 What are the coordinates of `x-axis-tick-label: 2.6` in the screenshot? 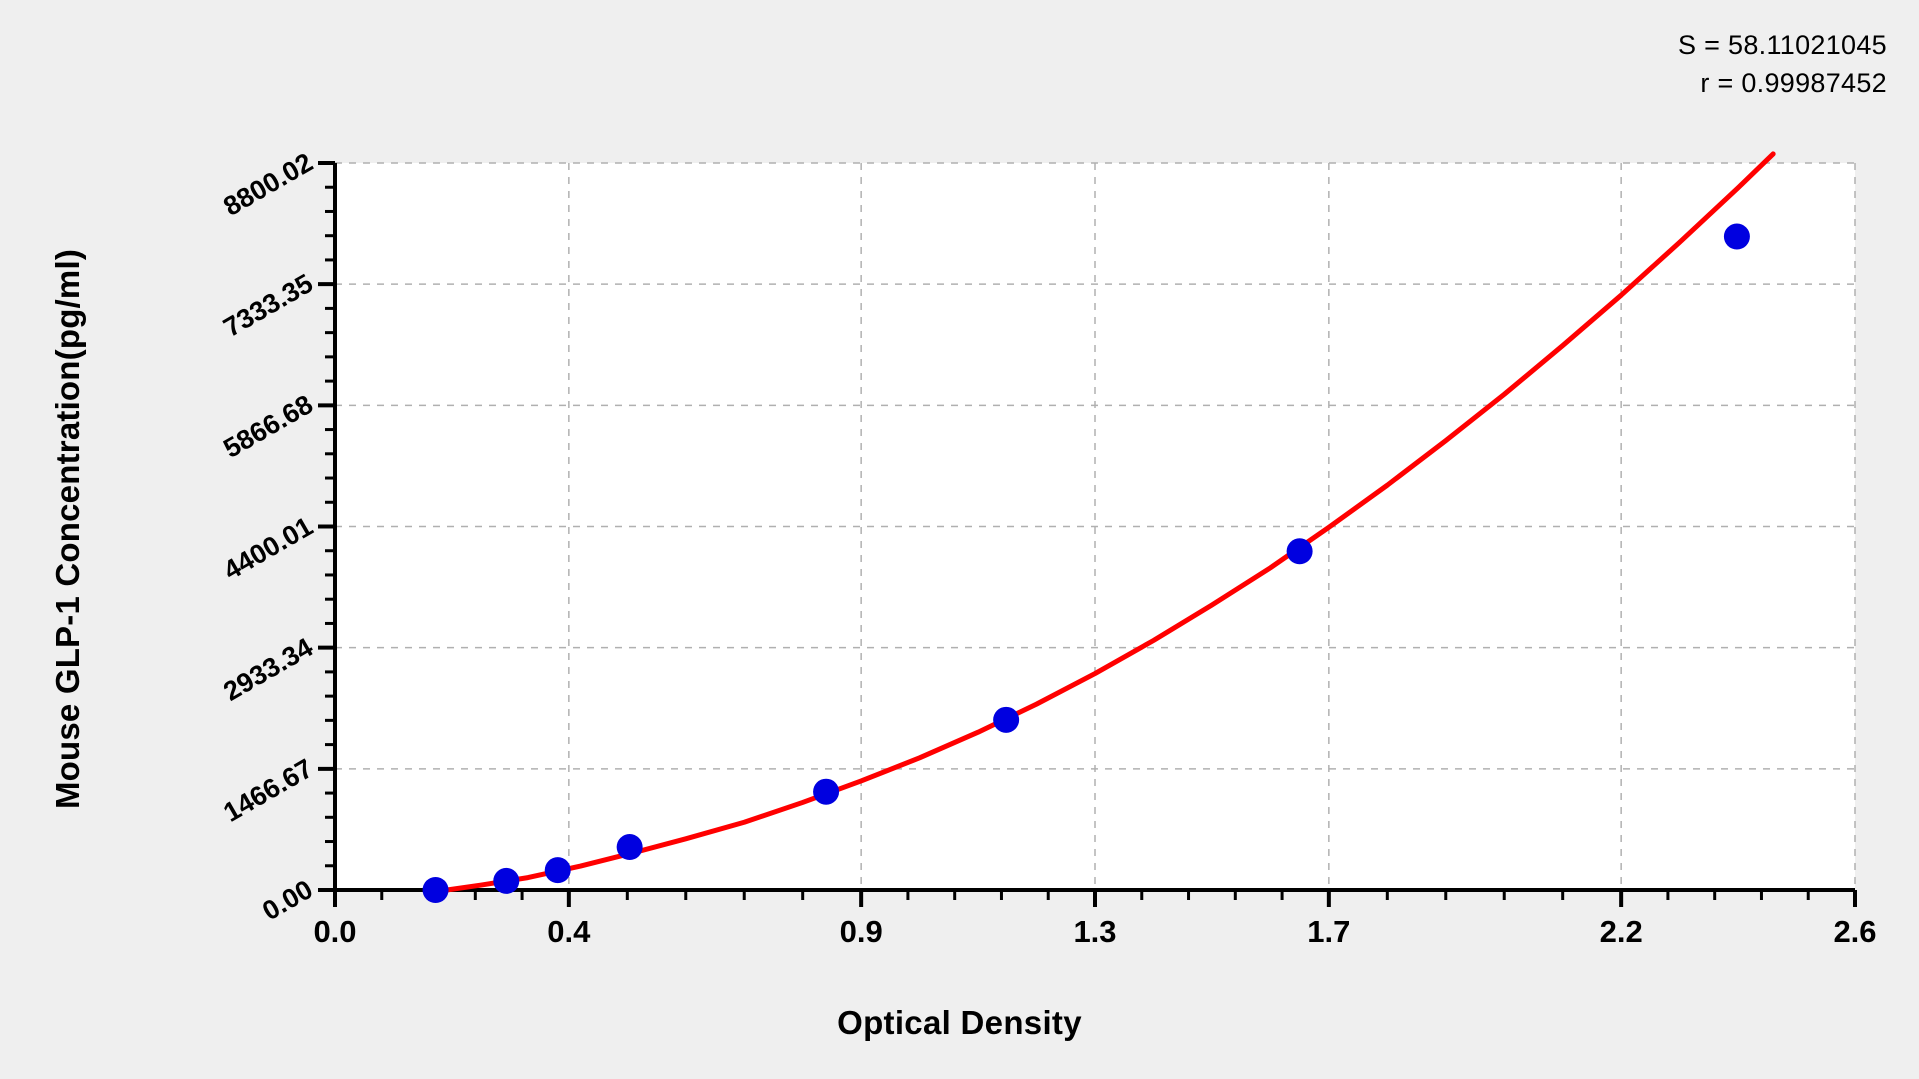 It's located at (1855, 931).